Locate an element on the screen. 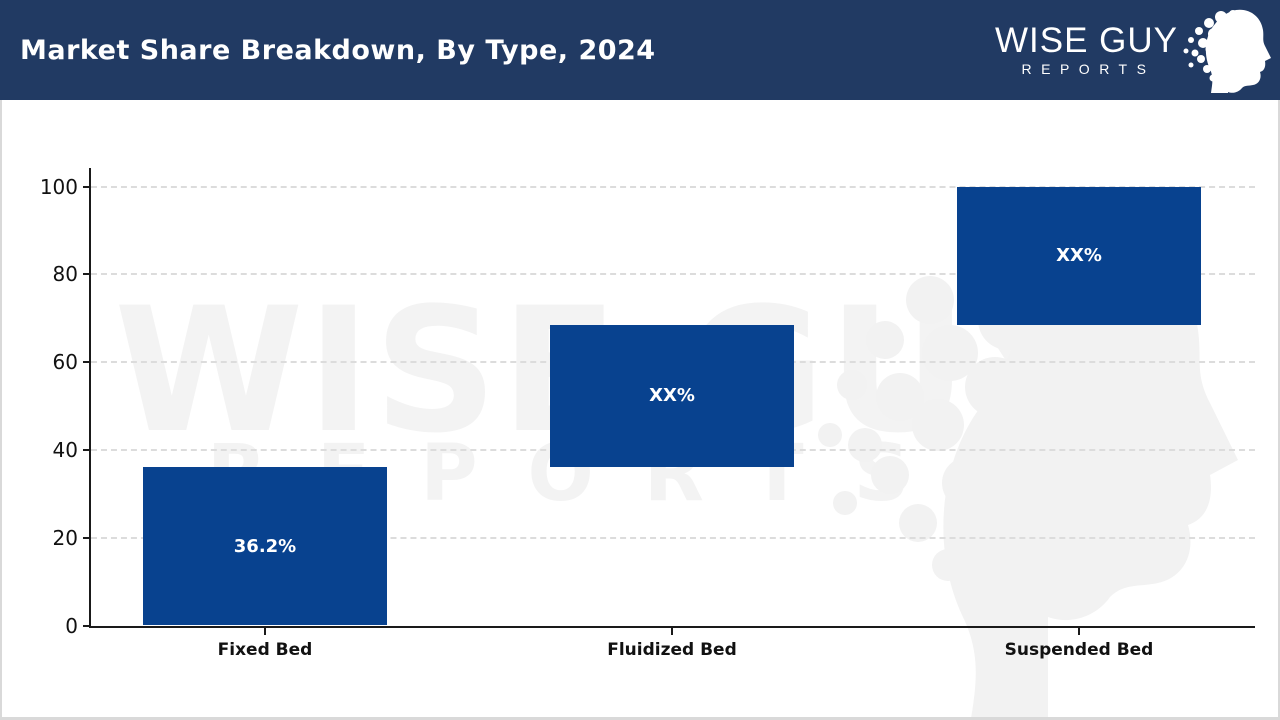 The image size is (1280, 720). gridline-y20 is located at coordinates (673, 537).